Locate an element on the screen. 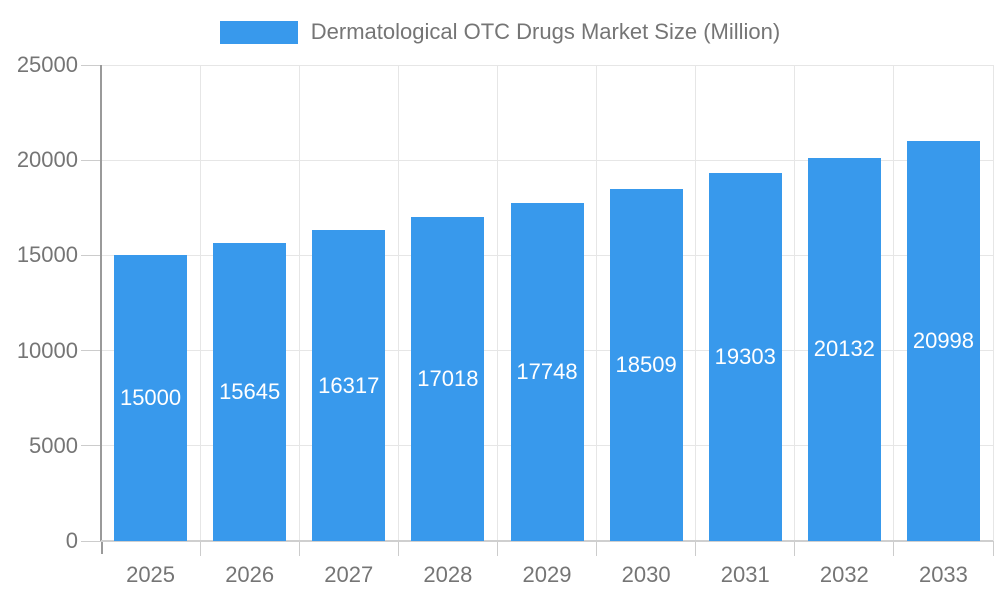  bar-value-label: 15645 is located at coordinates (250, 392).